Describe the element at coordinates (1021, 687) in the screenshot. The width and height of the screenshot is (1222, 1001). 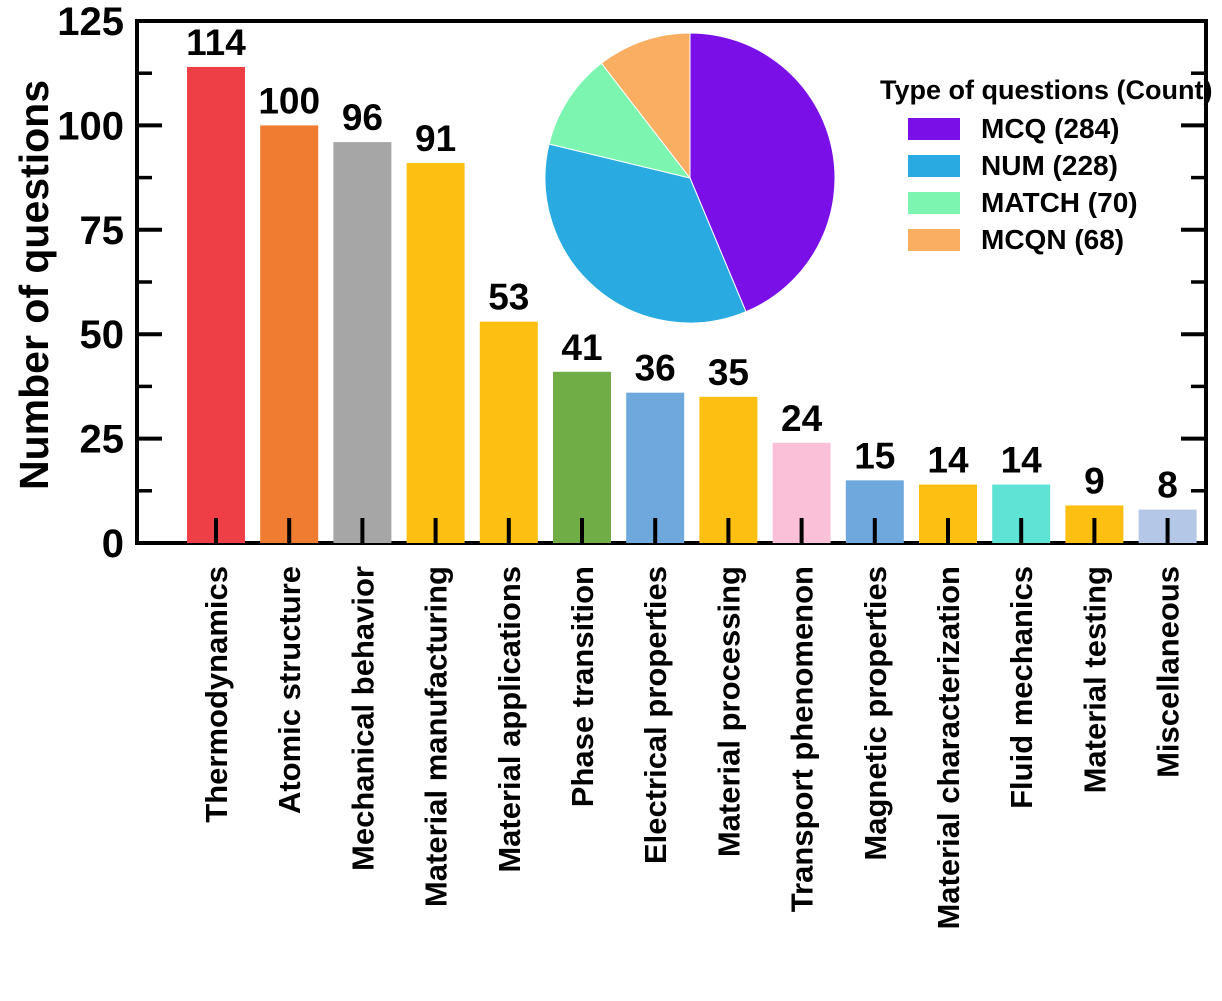
I see `x-category-label: Fluid mechanics` at that location.